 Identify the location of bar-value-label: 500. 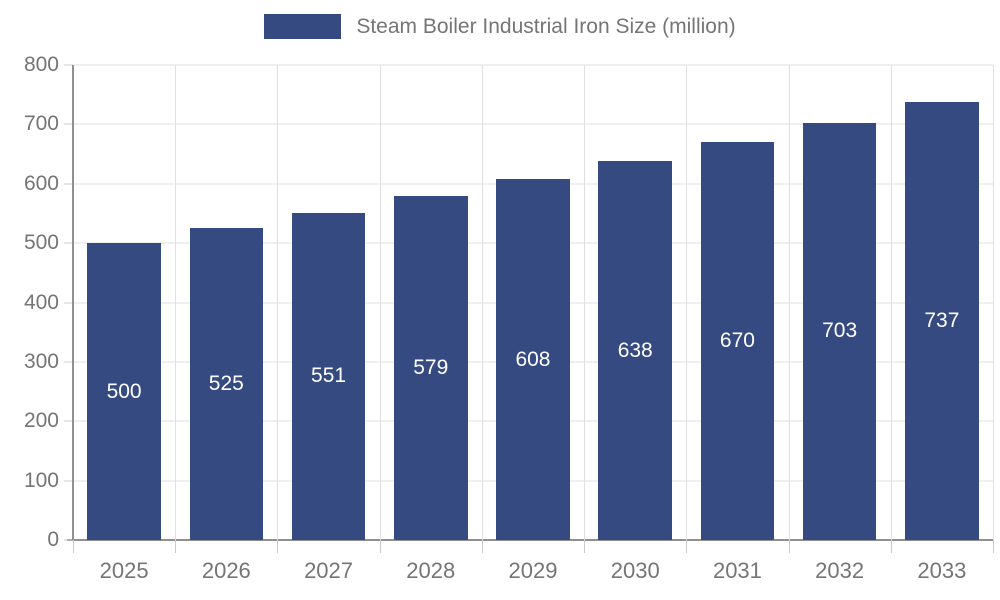
(124, 391).